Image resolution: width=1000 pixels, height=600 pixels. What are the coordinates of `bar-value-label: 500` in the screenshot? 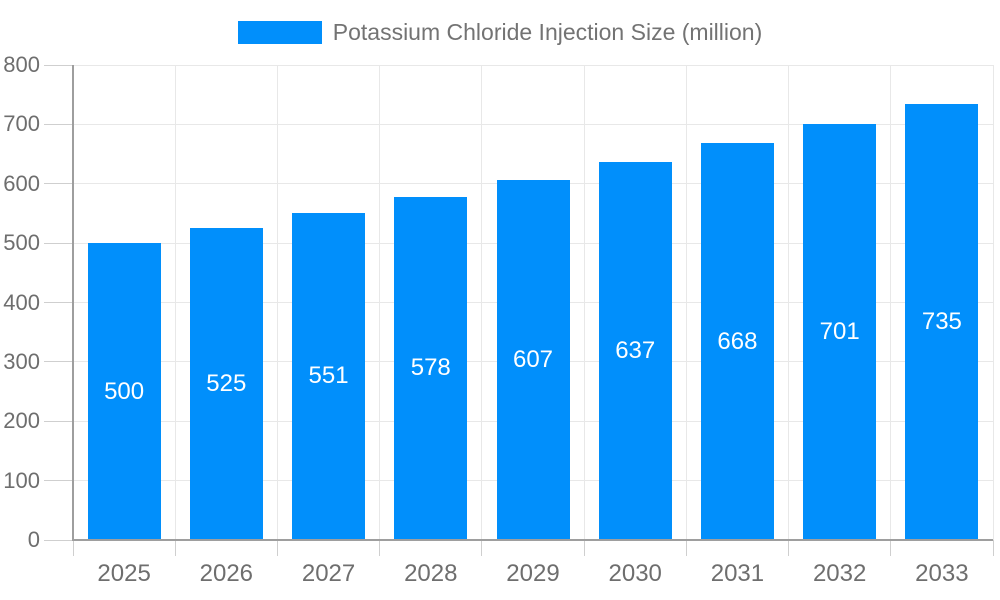 It's located at (124, 391).